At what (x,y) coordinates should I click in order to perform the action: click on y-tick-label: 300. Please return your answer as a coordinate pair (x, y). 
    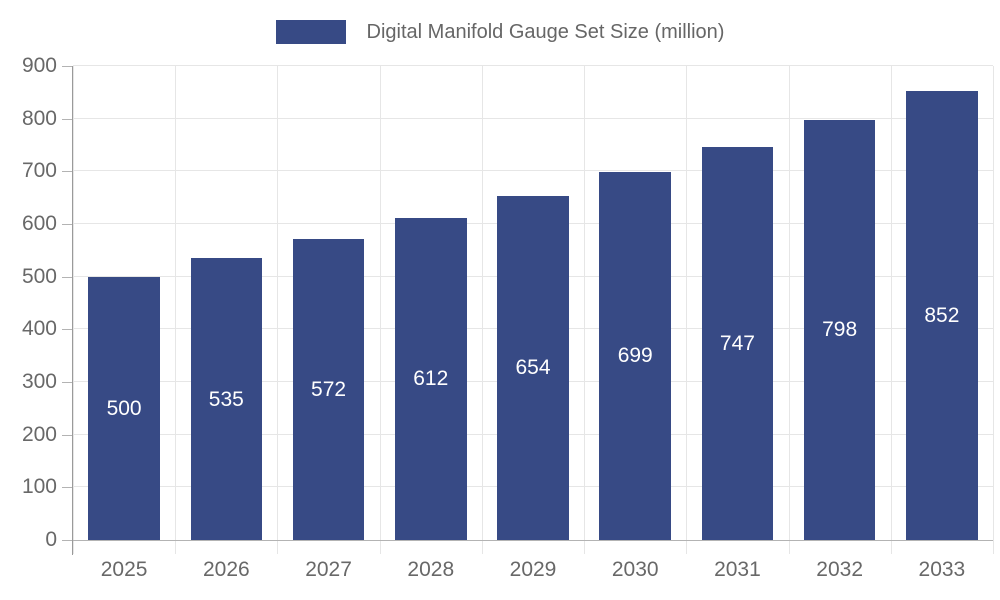
    Looking at the image, I should click on (39, 381).